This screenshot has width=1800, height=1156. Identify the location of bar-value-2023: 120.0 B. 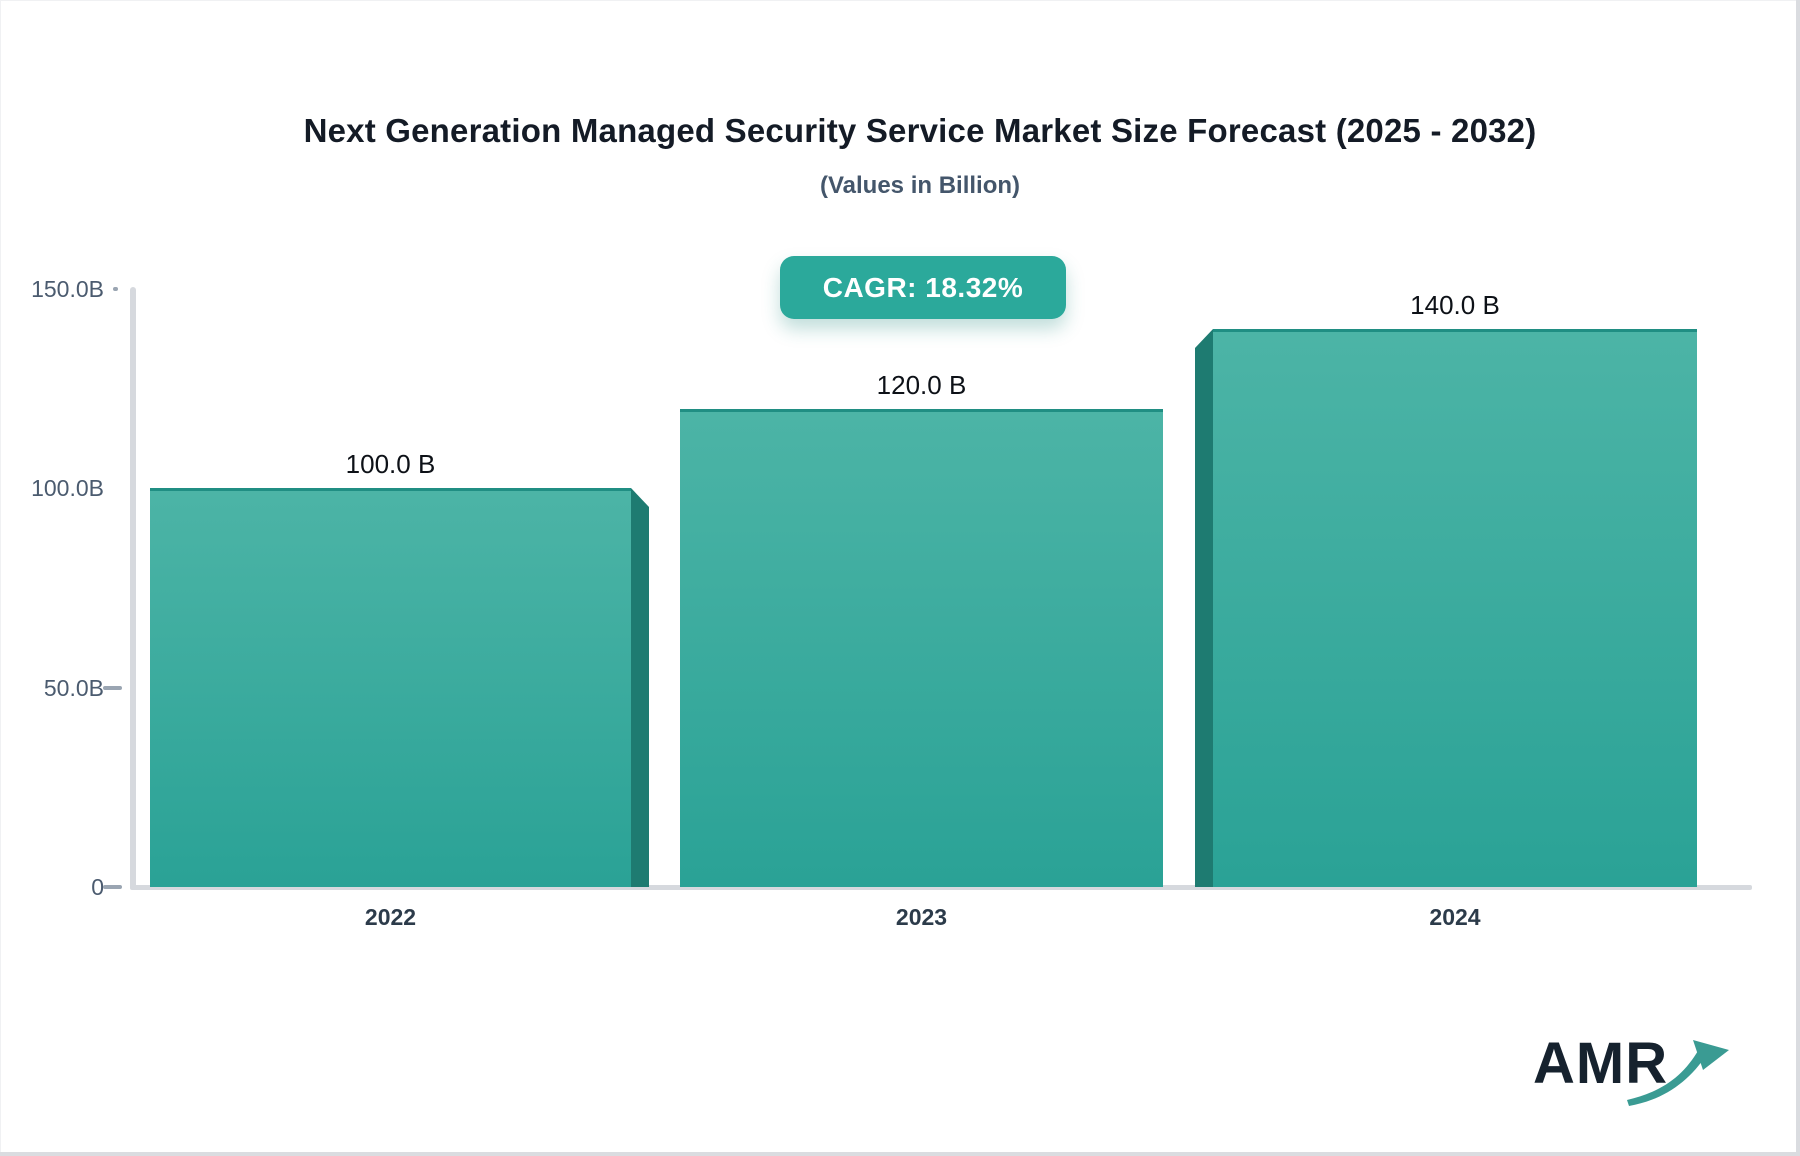
(921, 385).